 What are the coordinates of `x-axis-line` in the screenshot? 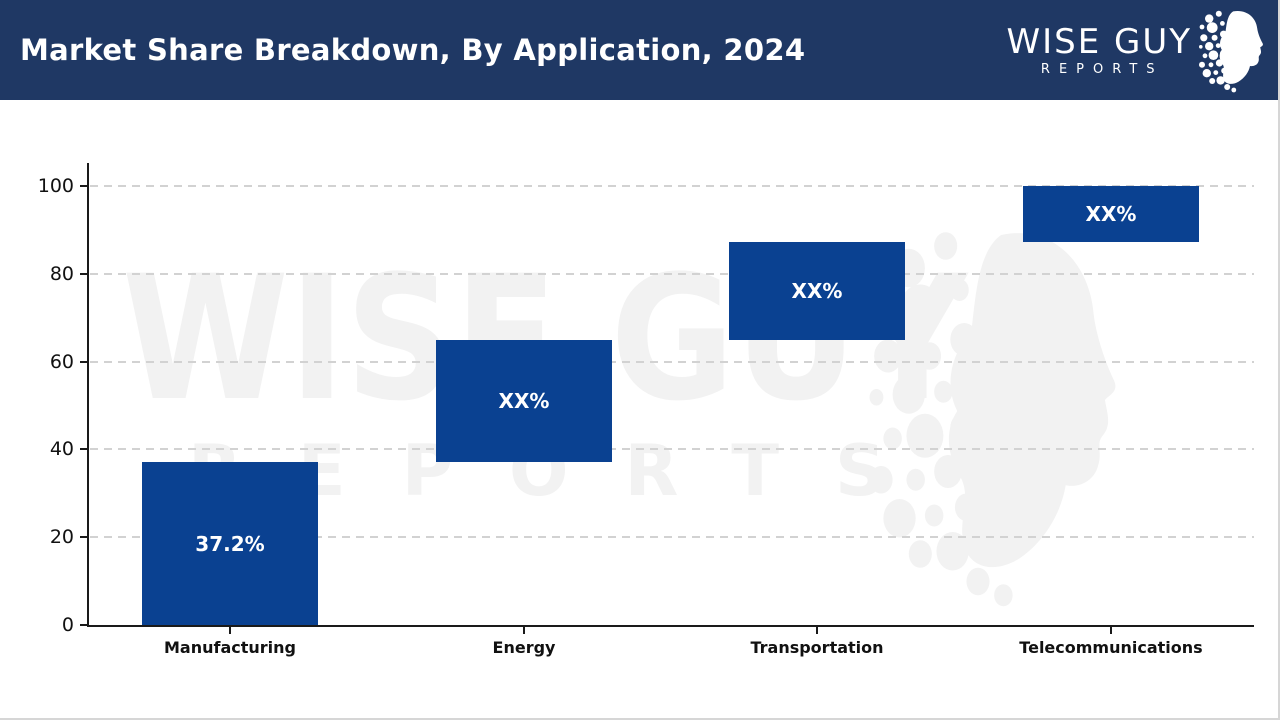 It's located at (670, 626).